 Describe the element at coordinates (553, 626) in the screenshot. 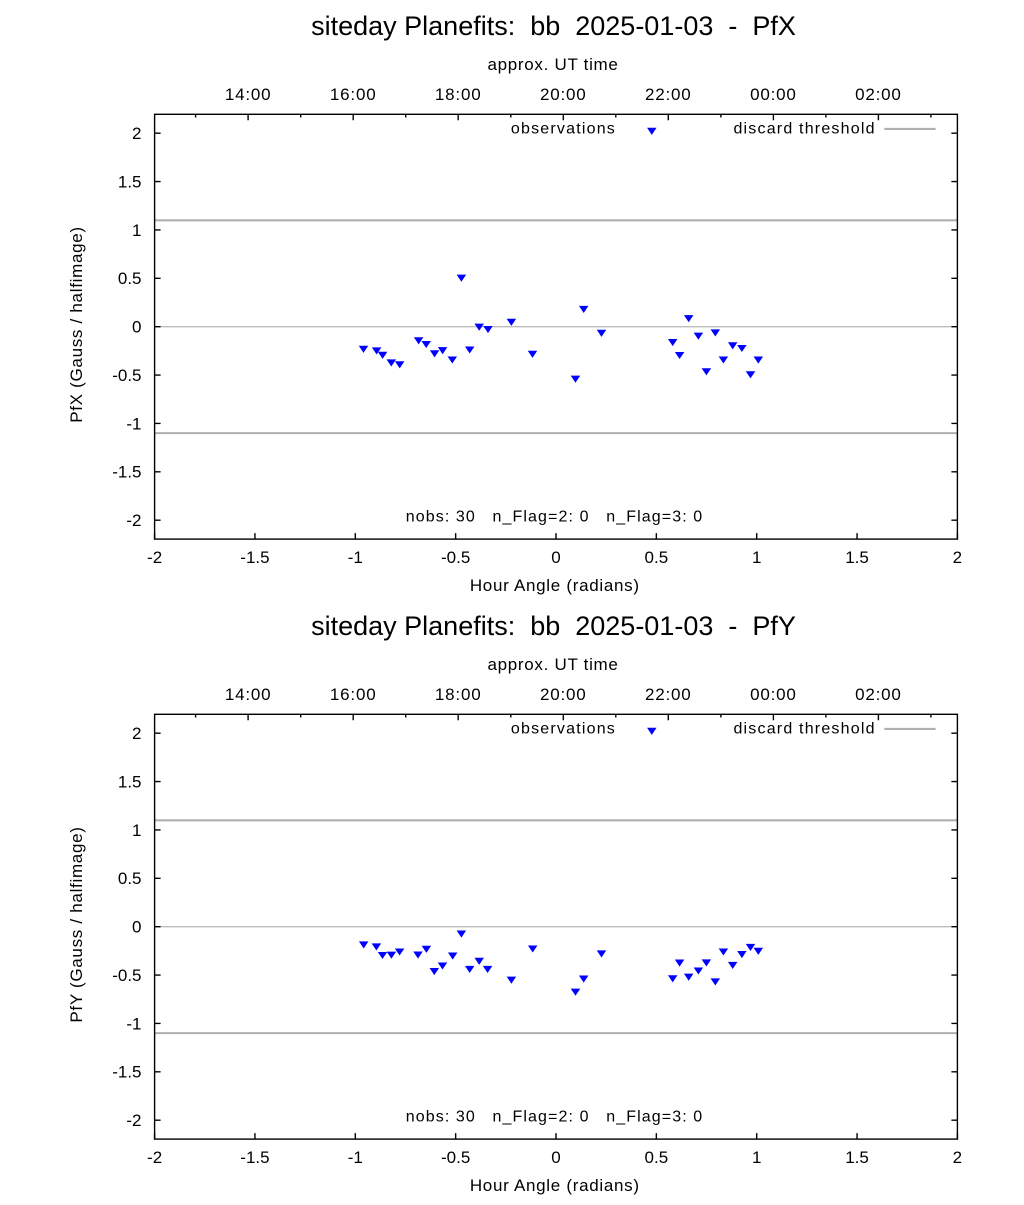

I see `svg-text:siteday Planefits: bb 2025-0: siteday Planefits: bb 2025-01-03 - PfY` at that location.